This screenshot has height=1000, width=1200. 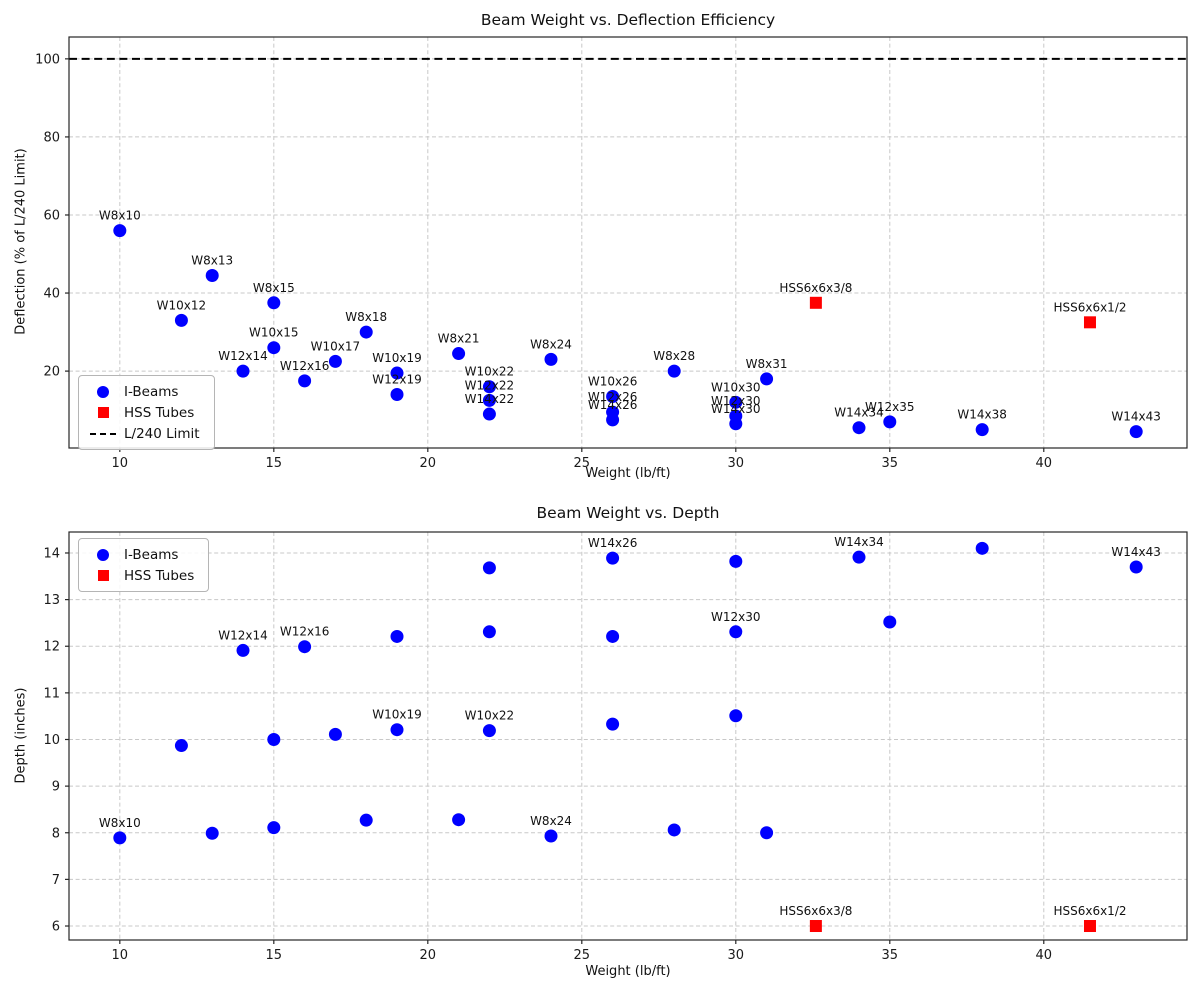 What do you see at coordinates (890, 407) in the screenshot?
I see `label-W12x35: W12x35` at bounding box center [890, 407].